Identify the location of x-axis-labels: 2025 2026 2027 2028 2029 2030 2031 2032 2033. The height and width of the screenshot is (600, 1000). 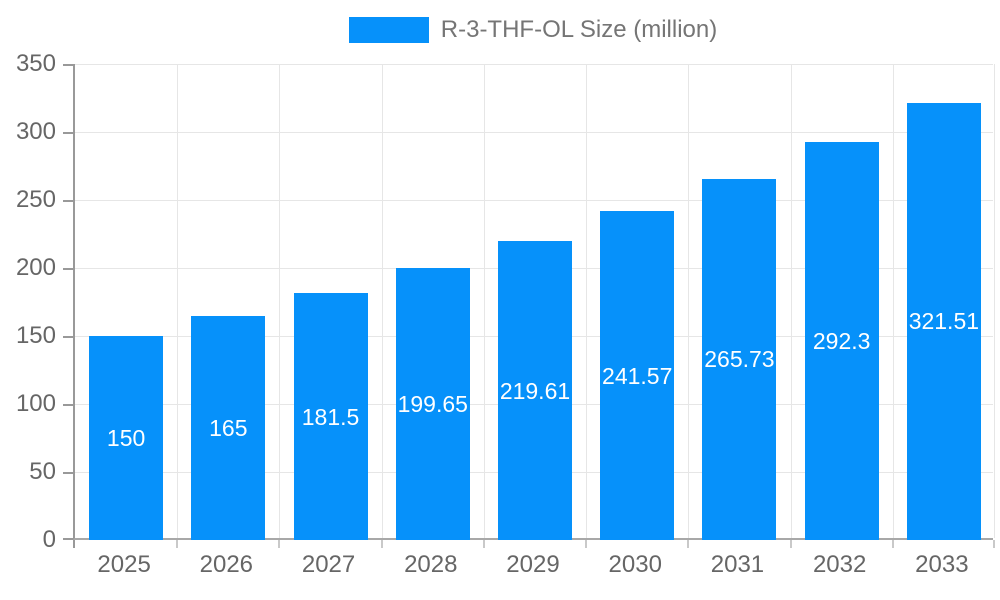
(533, 567).